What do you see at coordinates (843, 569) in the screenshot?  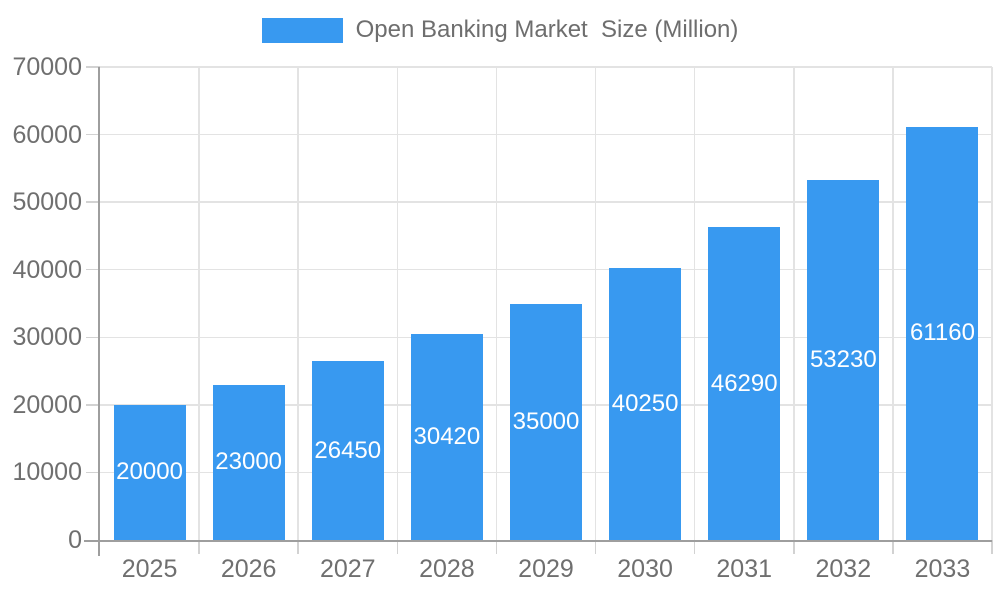 I see `x-tick-label: 2032` at bounding box center [843, 569].